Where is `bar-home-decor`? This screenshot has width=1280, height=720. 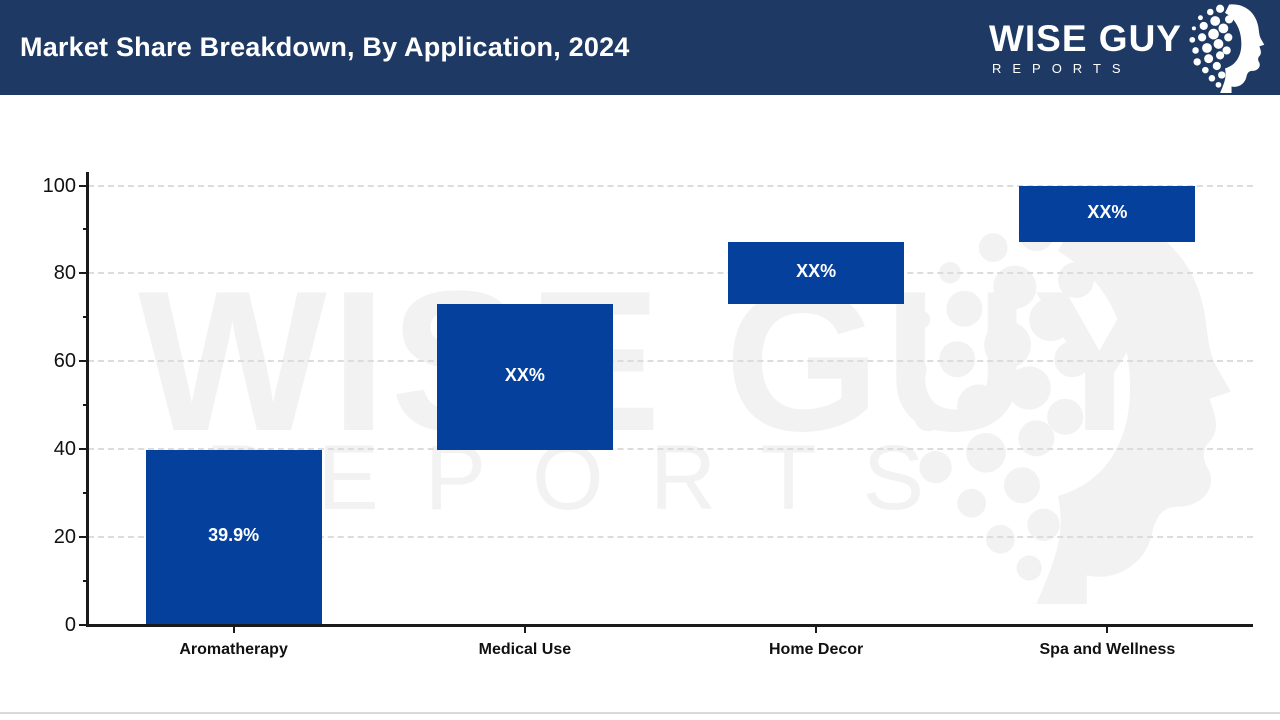 bar-home-decor is located at coordinates (816, 273).